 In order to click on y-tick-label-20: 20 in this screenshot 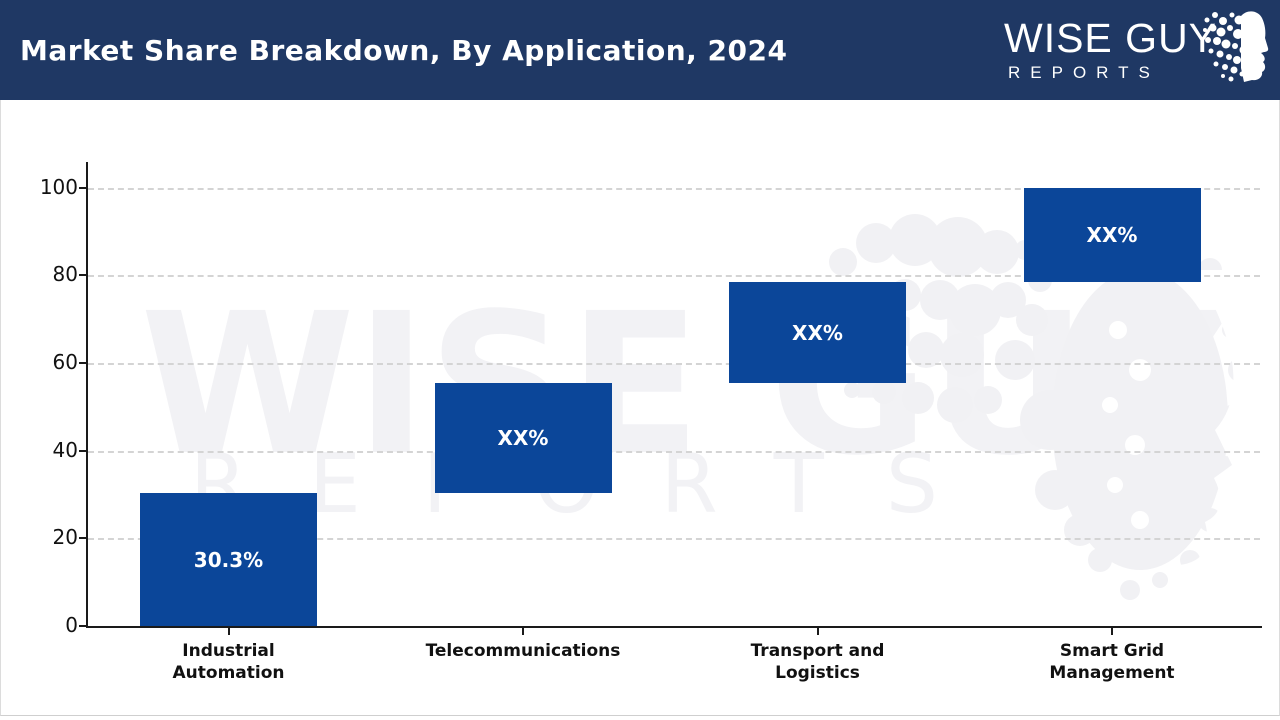, I will do `click(65, 537)`.